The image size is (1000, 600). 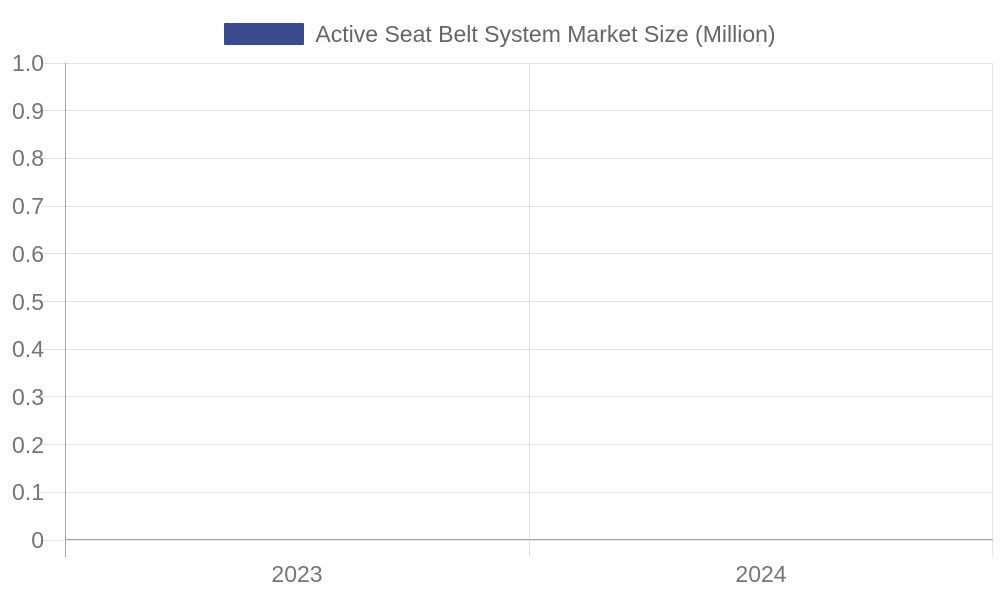 What do you see at coordinates (65, 310) in the screenshot?
I see `y-axis-line` at bounding box center [65, 310].